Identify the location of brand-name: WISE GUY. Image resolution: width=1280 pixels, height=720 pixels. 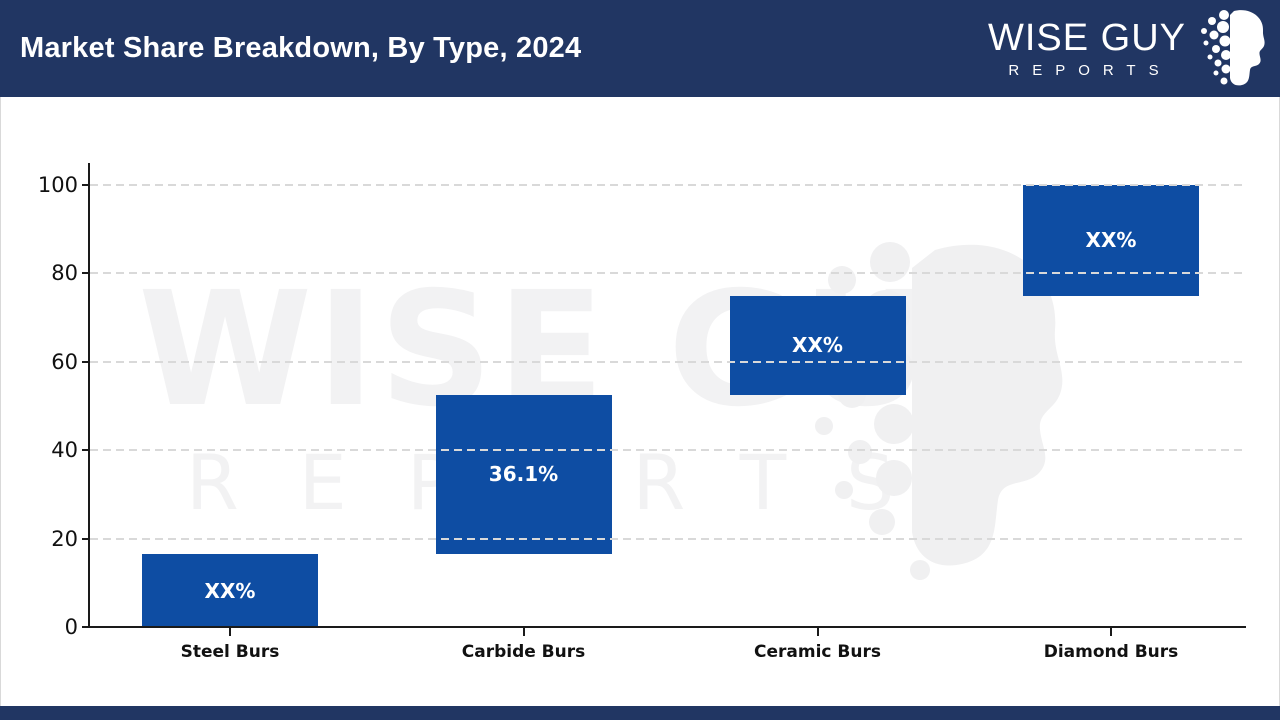
(1086, 38).